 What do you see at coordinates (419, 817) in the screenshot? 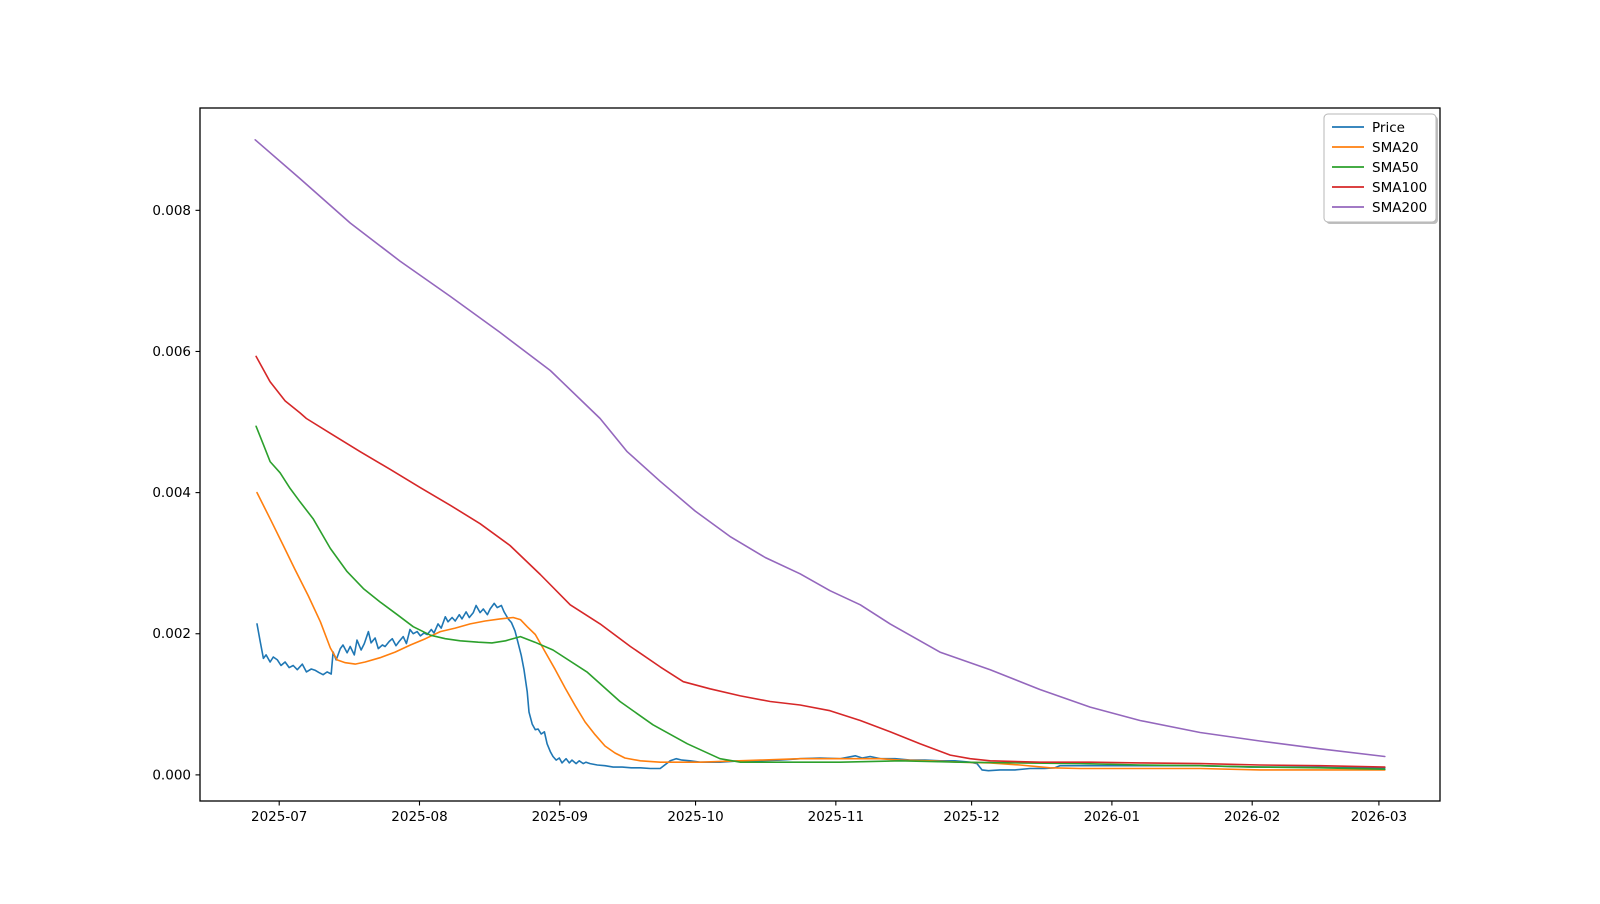
I see `x-tick-label: 2025-08` at bounding box center [419, 817].